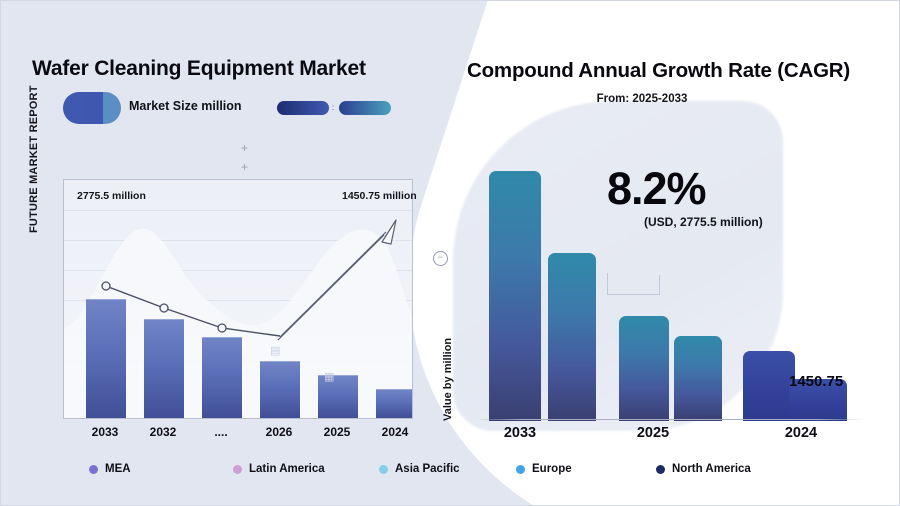  What do you see at coordinates (644, 368) in the screenshot?
I see `right-bar-2025-primary` at bounding box center [644, 368].